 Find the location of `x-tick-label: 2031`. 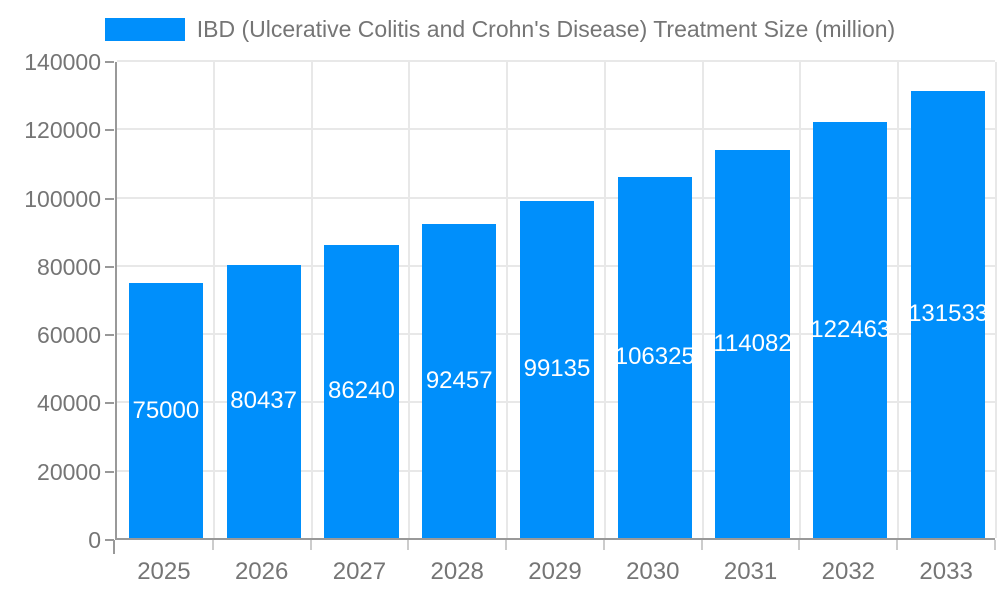

x-tick-label: 2031 is located at coordinates (750, 571).